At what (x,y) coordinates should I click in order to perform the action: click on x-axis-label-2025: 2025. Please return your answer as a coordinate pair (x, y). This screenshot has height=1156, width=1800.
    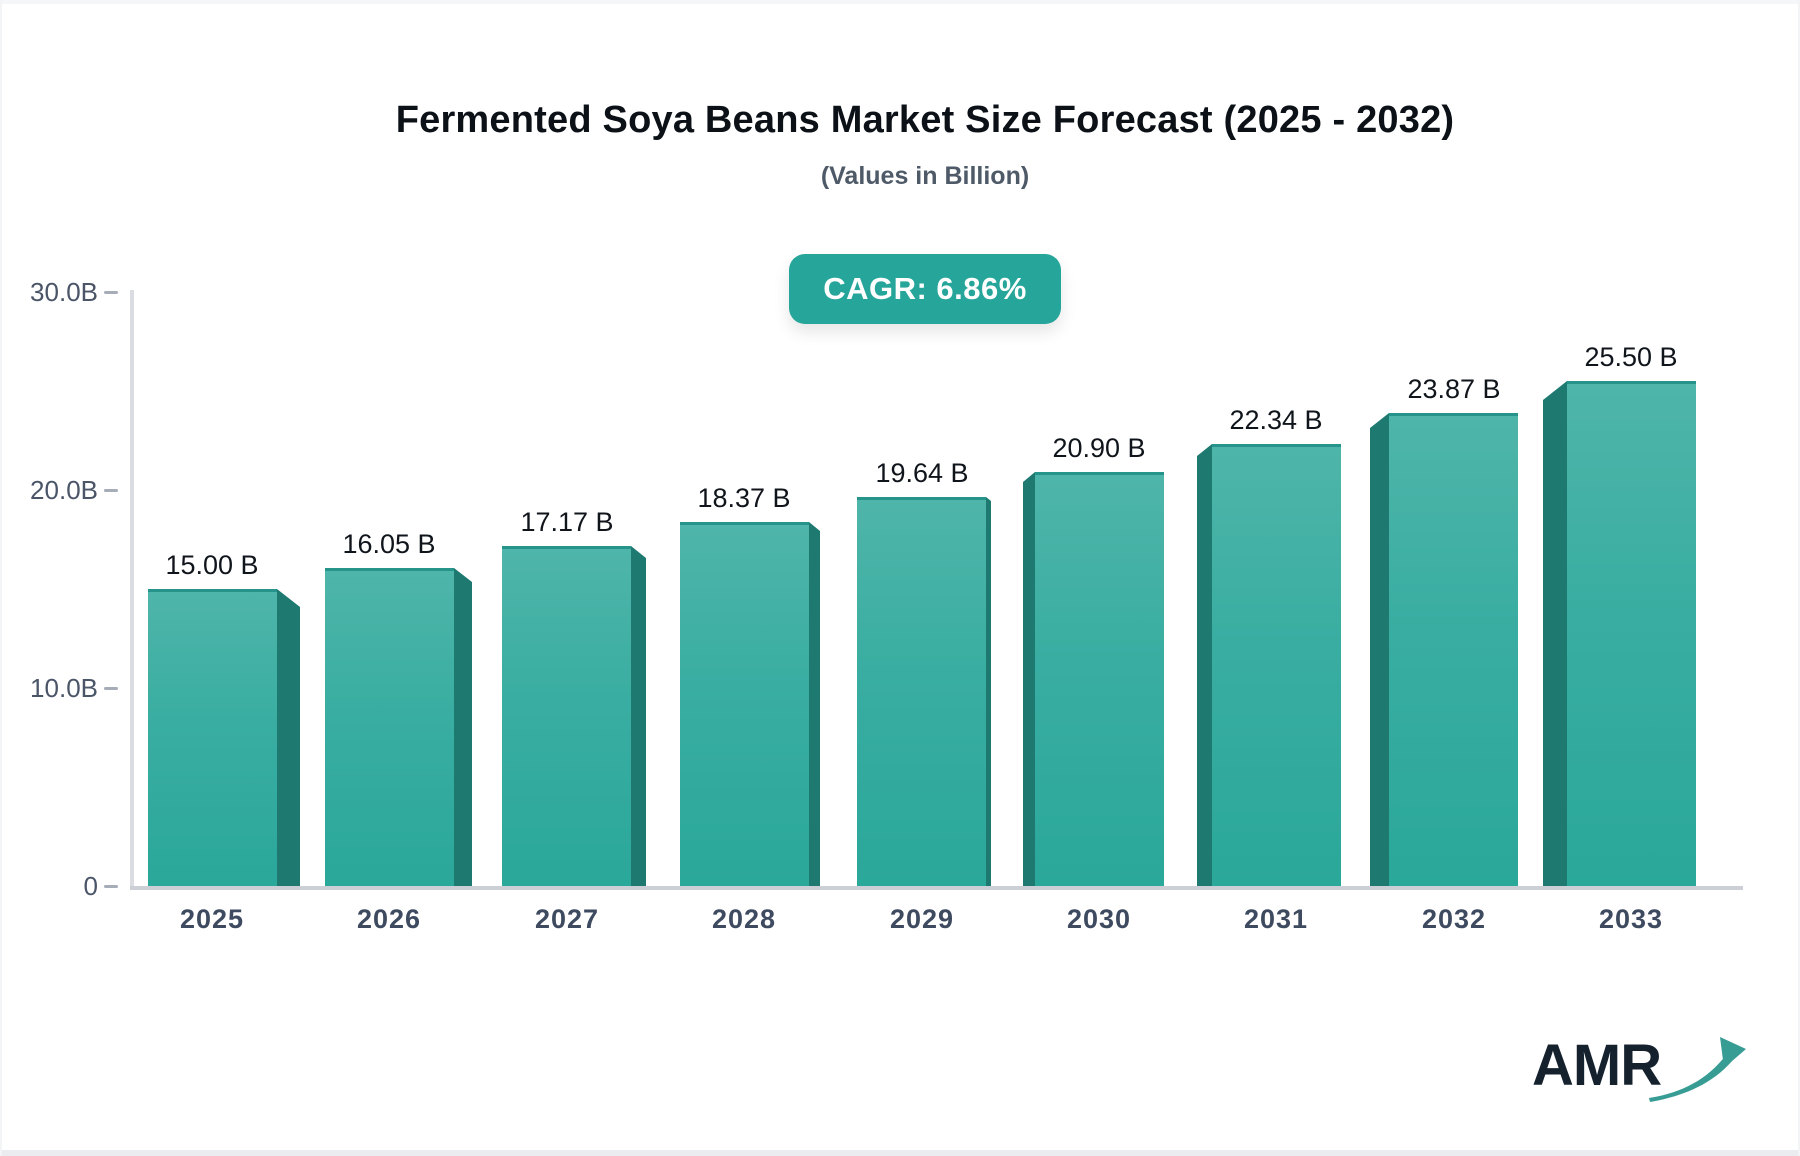
    Looking at the image, I should click on (212, 919).